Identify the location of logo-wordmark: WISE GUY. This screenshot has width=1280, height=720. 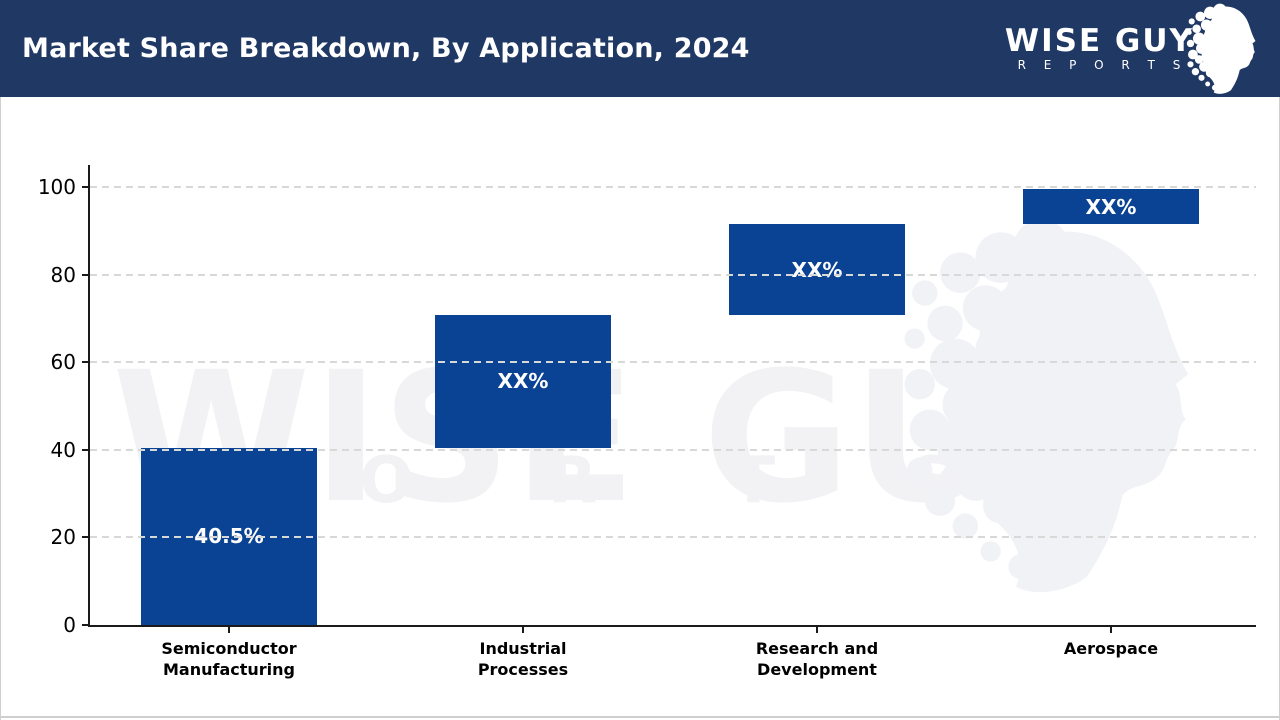
(1099, 40).